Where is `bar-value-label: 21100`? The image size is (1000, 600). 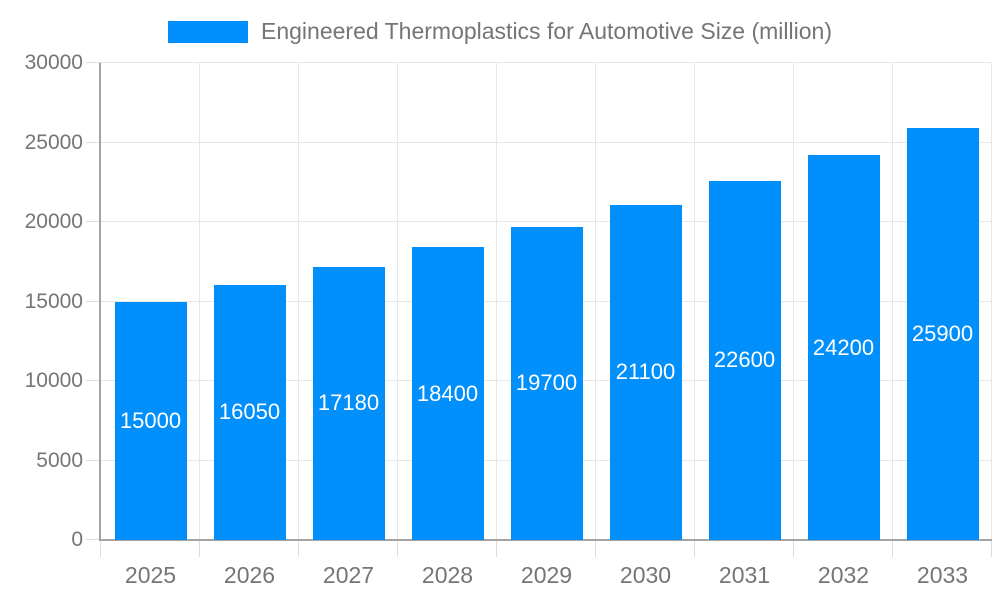
bar-value-label: 21100 is located at coordinates (645, 372).